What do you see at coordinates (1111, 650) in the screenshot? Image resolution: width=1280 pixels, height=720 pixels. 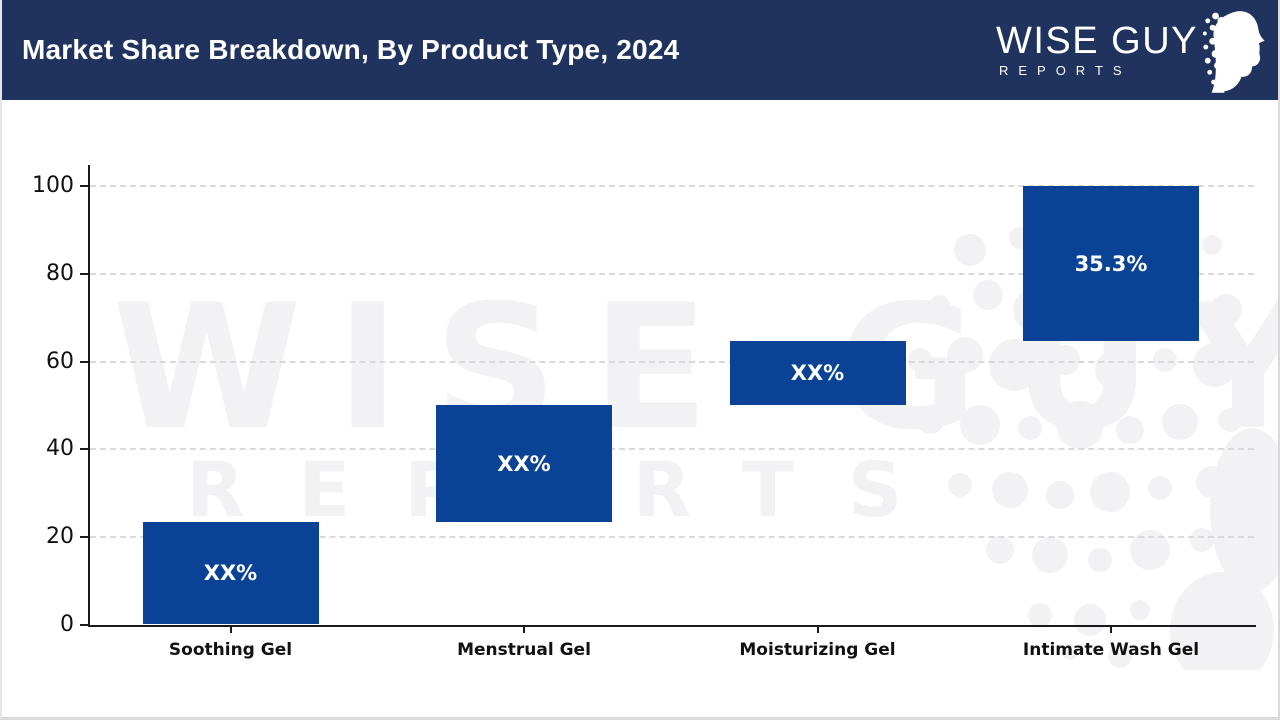 I see `x-axis-label: Intimate Wash Gel` at bounding box center [1111, 650].